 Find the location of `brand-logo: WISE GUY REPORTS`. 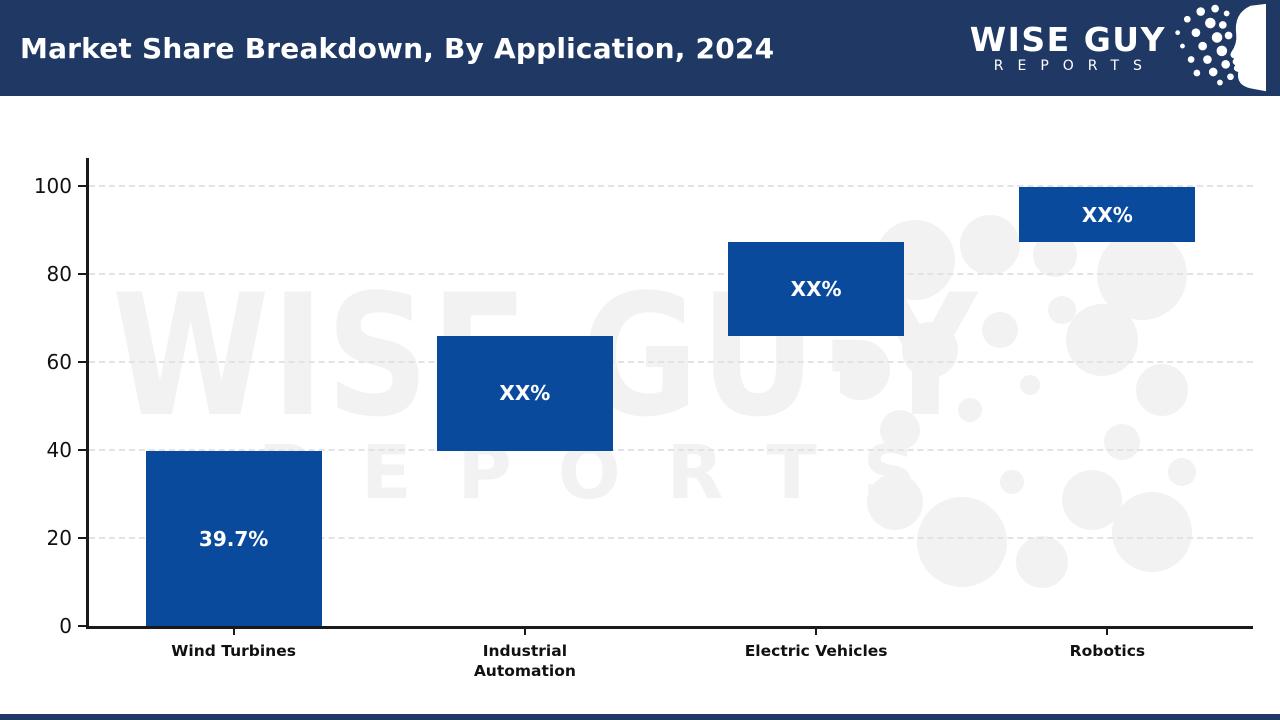

brand-logo: WISE GUY REPORTS is located at coordinates (1118, 48).